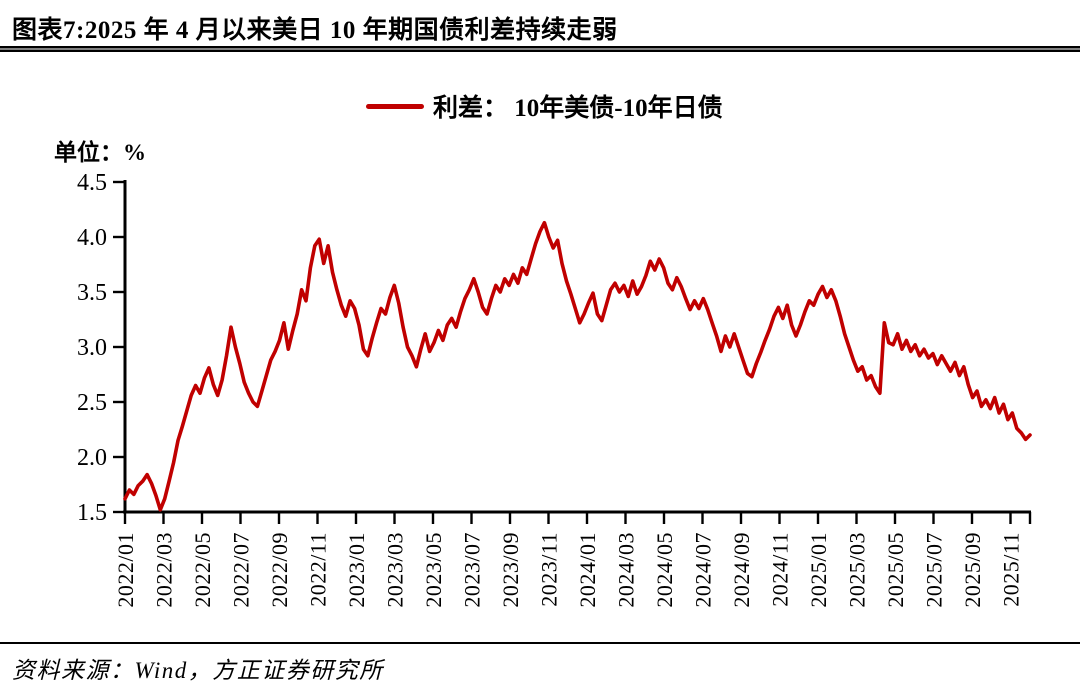 The height and width of the screenshot is (691, 1080). I want to click on chart-title: 图表7:2025 年 4 月以来美日 10 年期国债利差持续走弱, so click(315, 30).